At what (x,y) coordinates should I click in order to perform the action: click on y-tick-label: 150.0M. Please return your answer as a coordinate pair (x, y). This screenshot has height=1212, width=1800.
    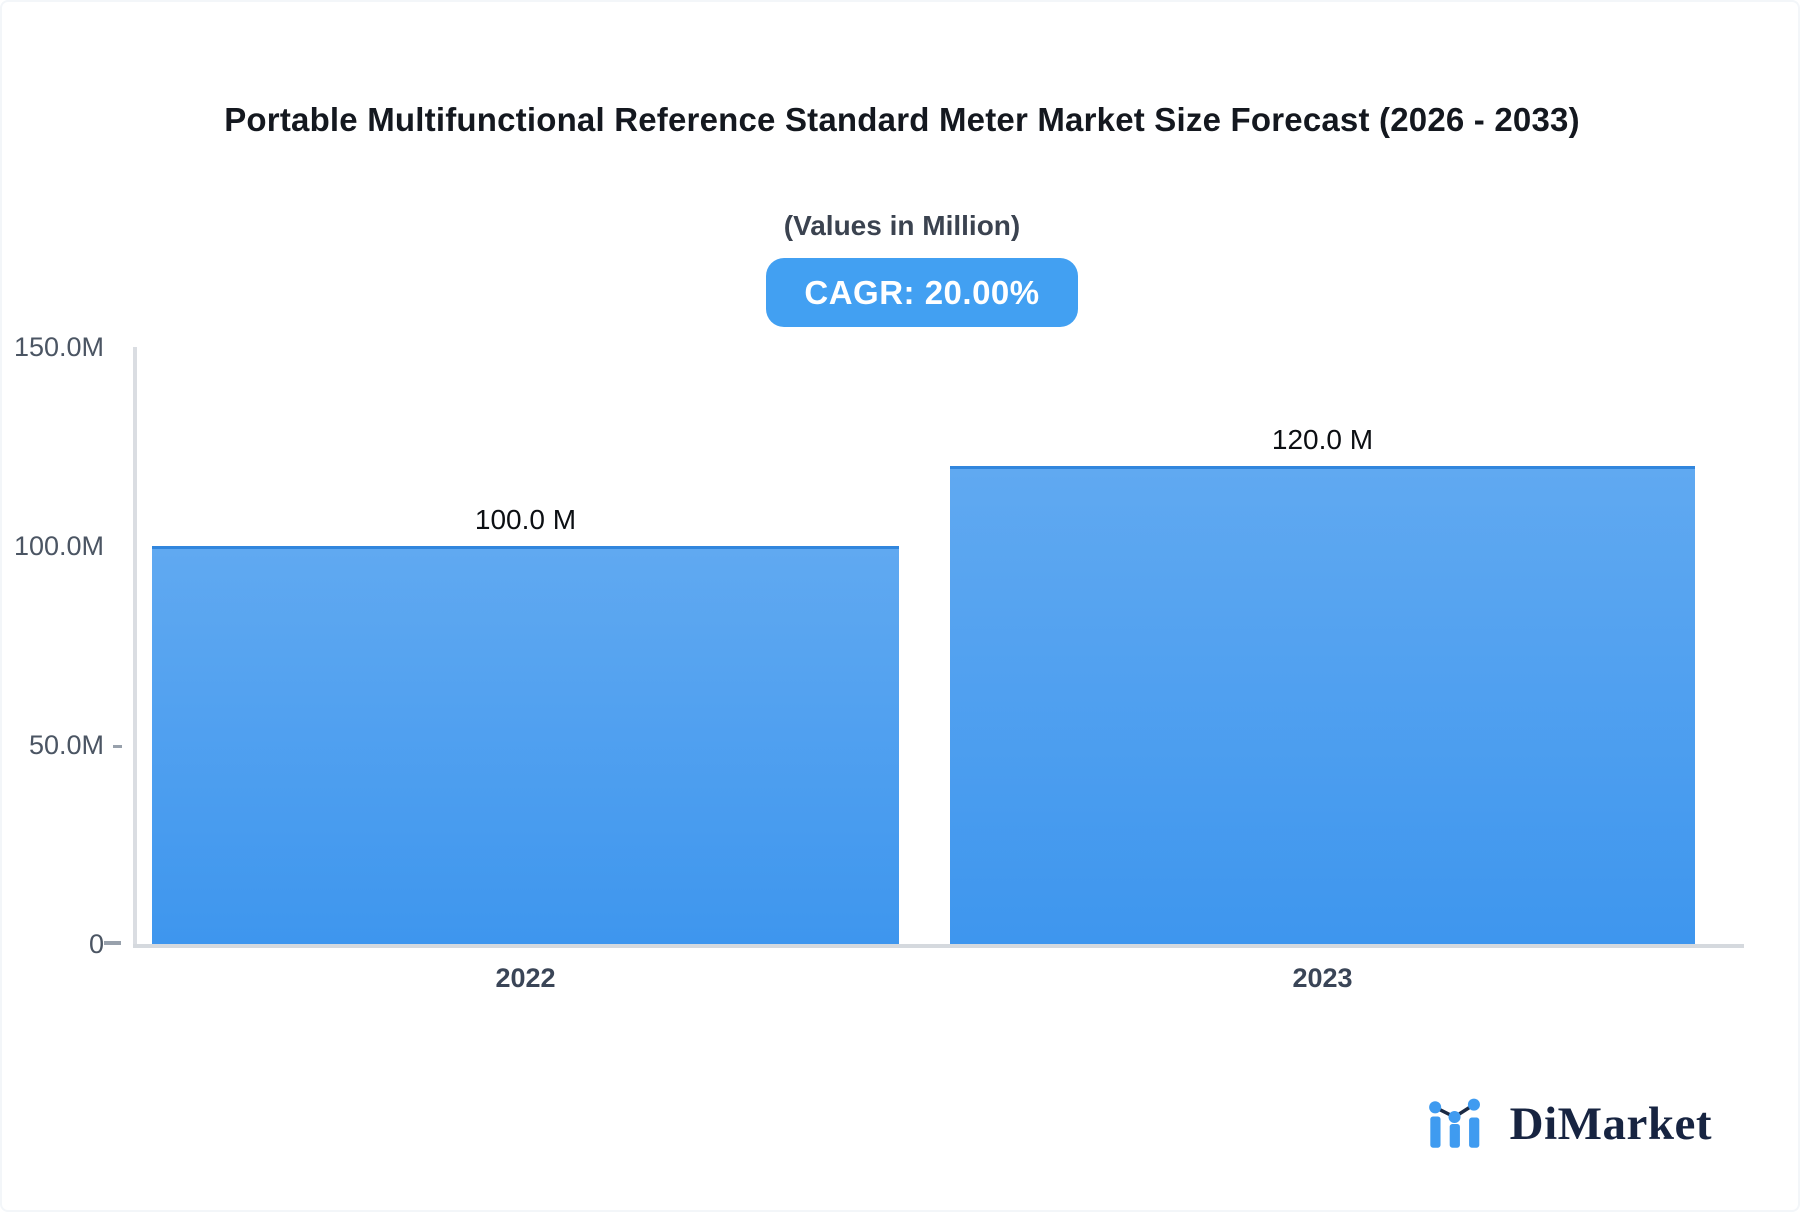
    Looking at the image, I should click on (58, 347).